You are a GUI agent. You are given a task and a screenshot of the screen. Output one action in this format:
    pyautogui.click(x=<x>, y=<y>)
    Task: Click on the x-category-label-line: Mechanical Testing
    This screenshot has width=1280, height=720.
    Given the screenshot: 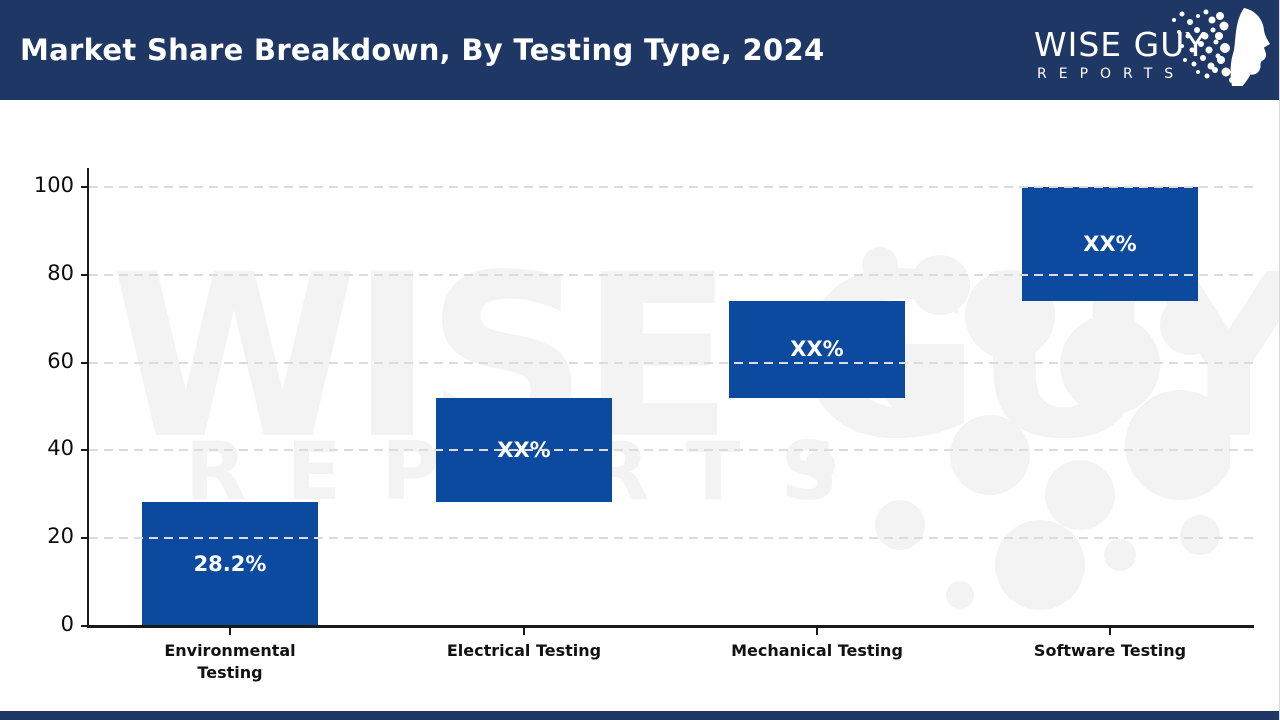 What is the action you would take?
    pyautogui.click(x=817, y=650)
    